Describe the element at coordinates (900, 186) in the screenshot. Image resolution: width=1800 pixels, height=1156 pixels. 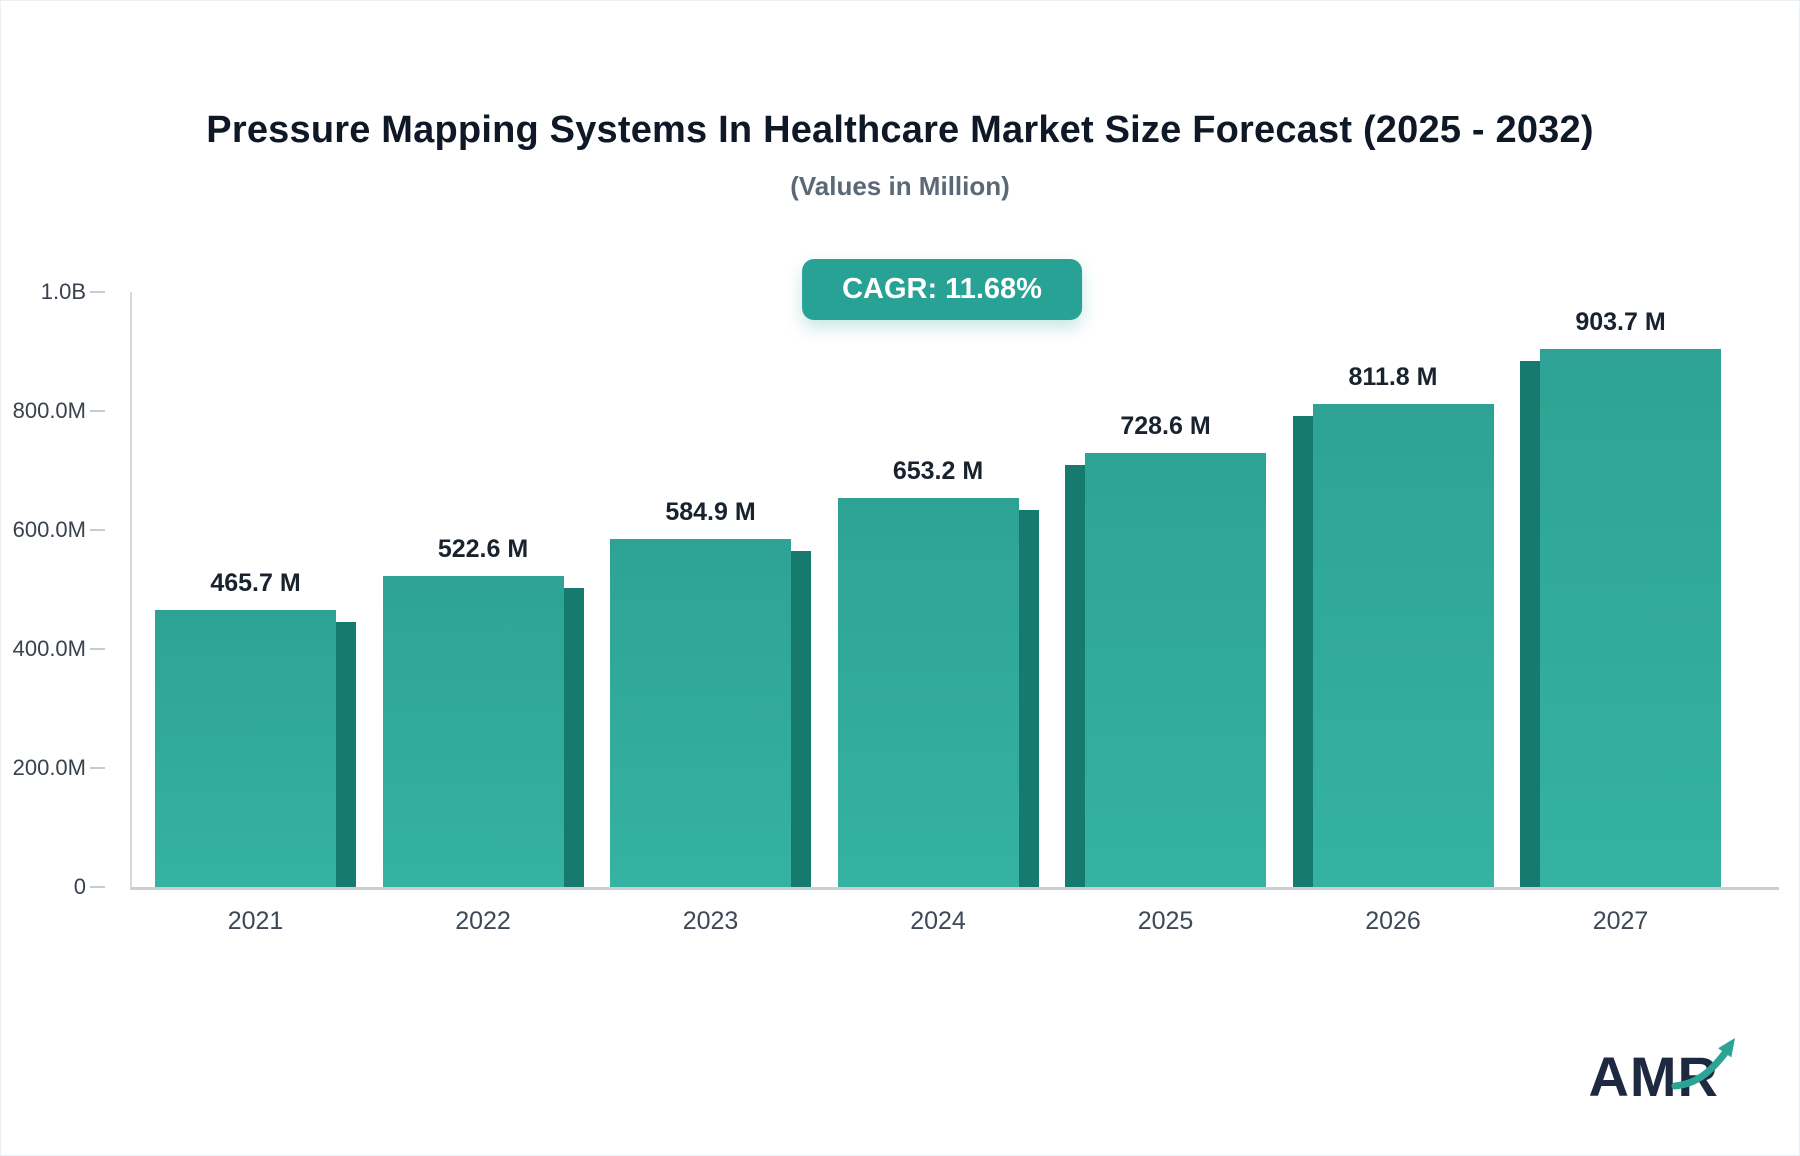
I see `chart-subtitle: (Values in Million)` at that location.